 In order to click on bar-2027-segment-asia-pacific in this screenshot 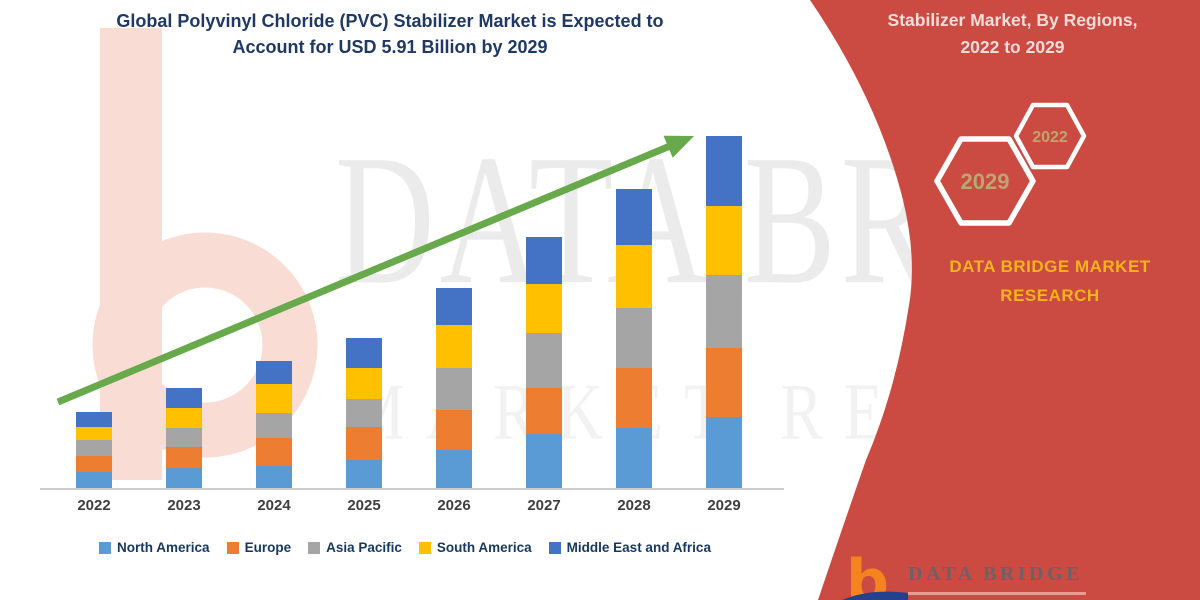, I will do `click(544, 361)`.